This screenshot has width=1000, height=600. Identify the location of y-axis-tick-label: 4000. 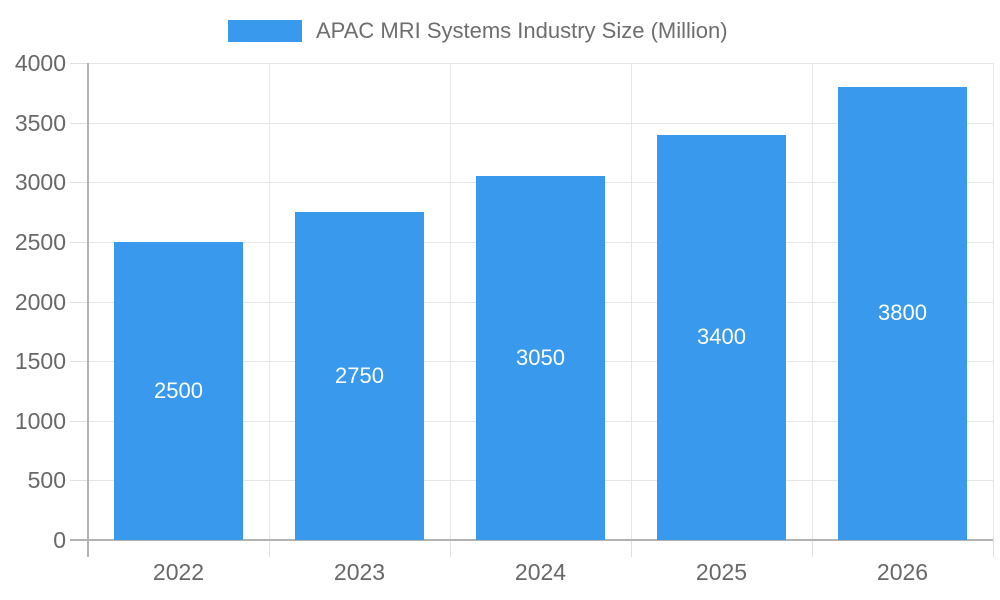
(40, 63).